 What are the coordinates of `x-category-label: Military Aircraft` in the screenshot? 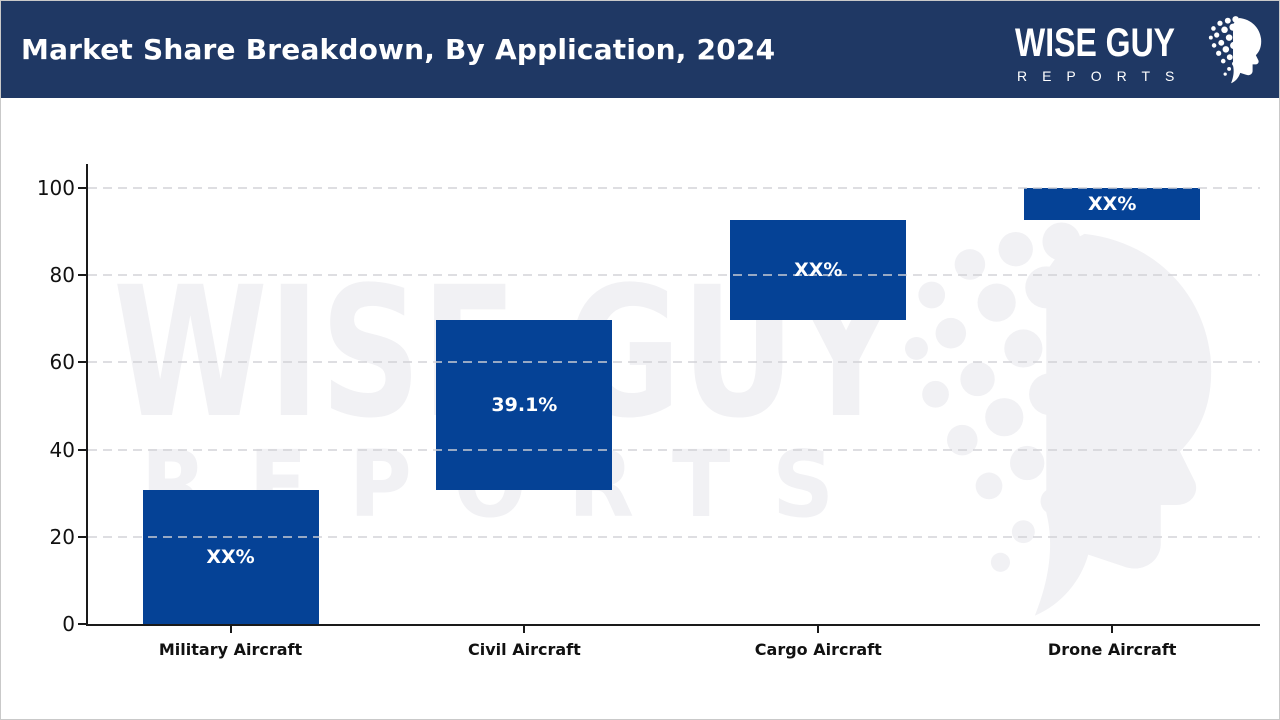 It's located at (230, 649).